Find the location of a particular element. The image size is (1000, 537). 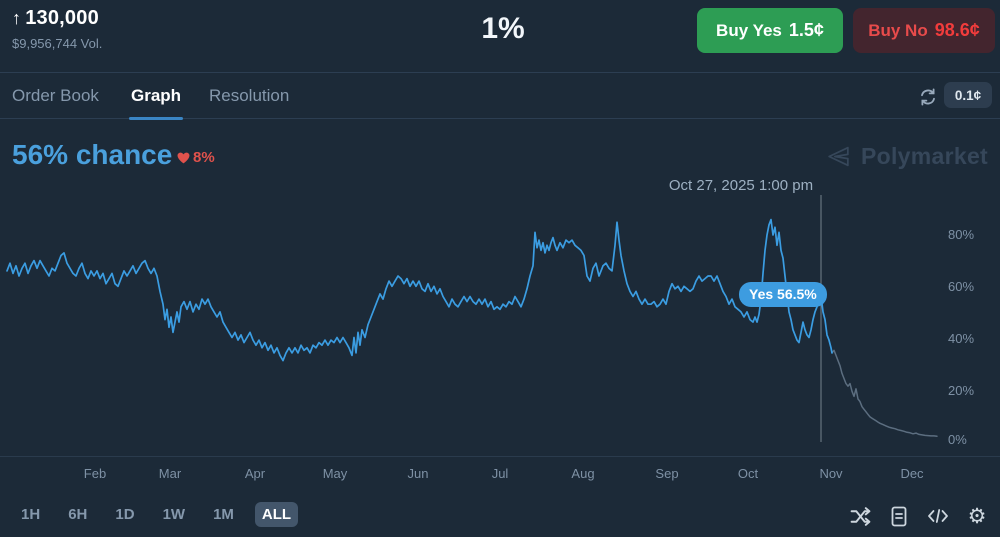

range-1h-button: 1H is located at coordinates (30, 514).